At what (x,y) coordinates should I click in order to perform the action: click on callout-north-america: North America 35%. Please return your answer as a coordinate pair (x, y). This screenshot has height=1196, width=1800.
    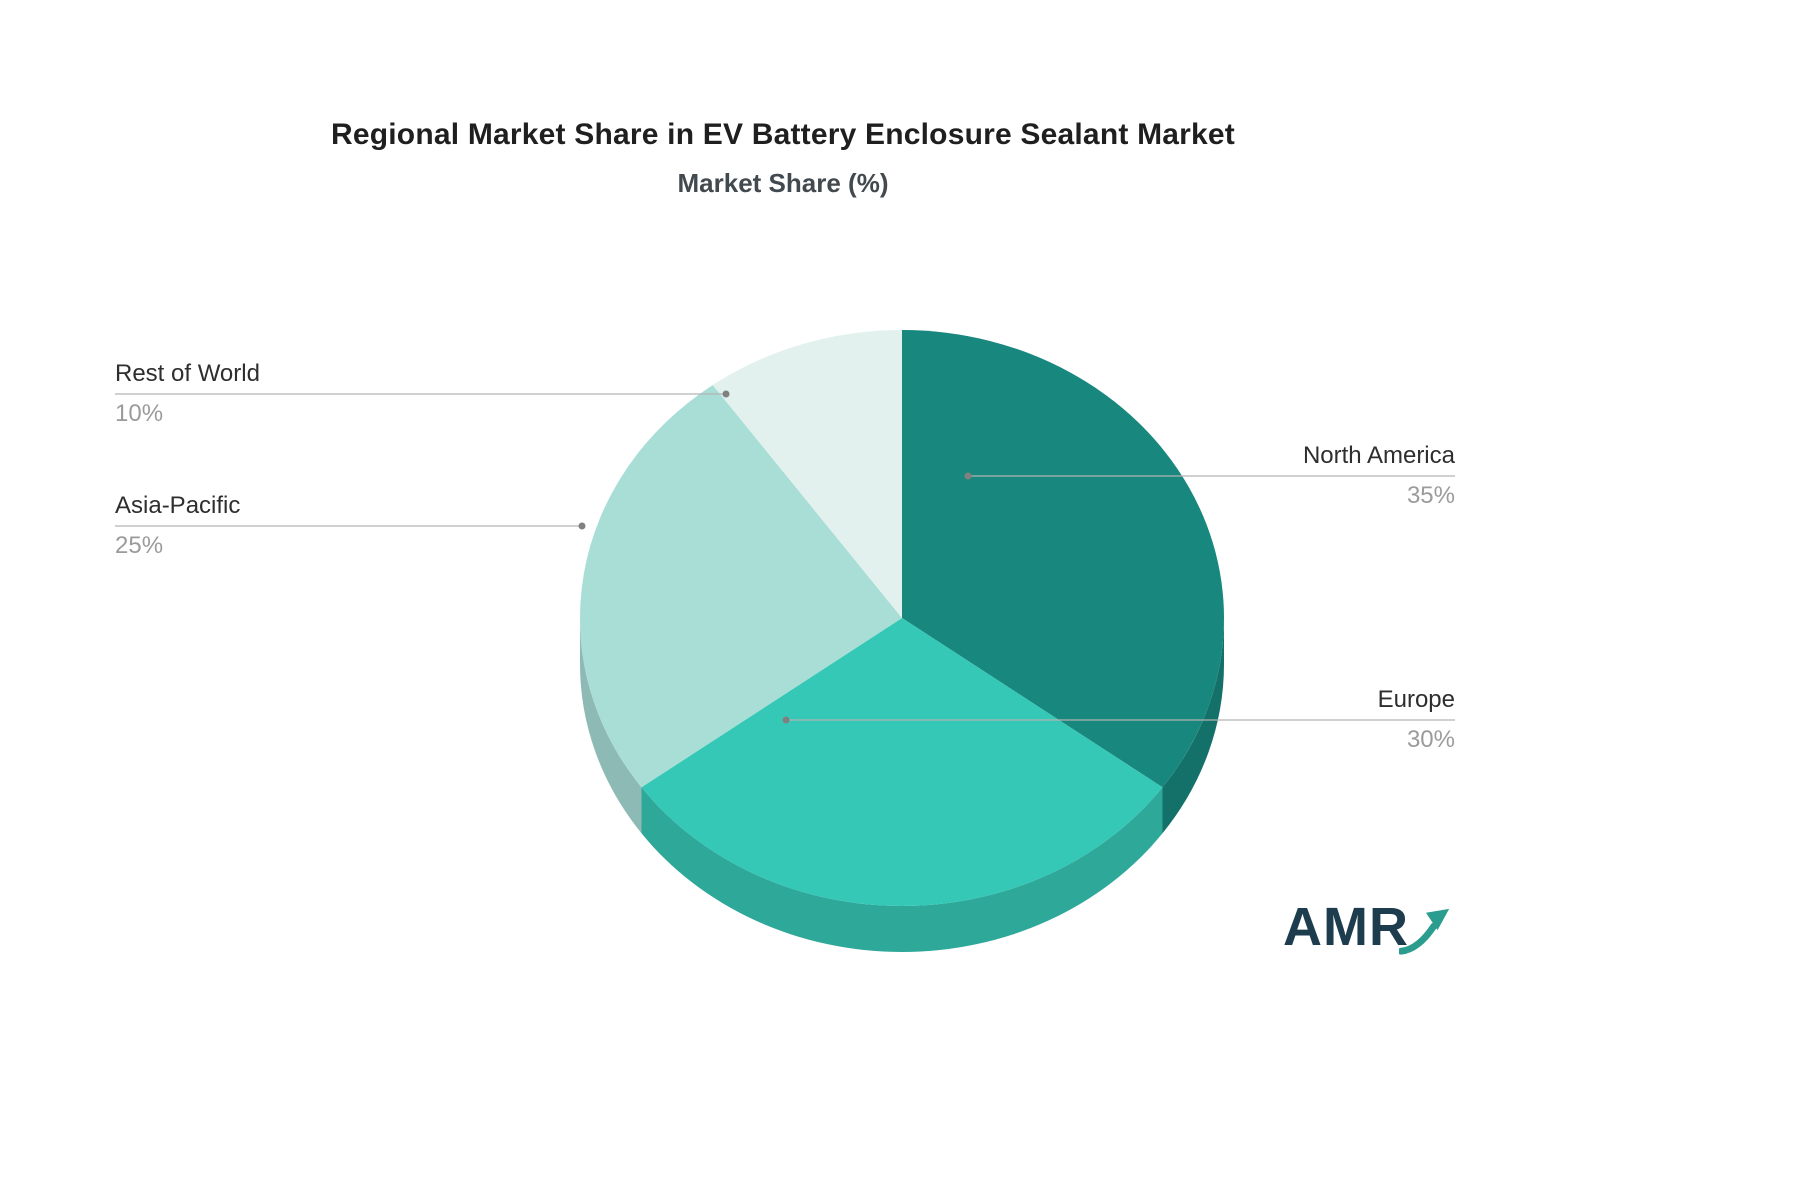
    Looking at the image, I should click on (1379, 476).